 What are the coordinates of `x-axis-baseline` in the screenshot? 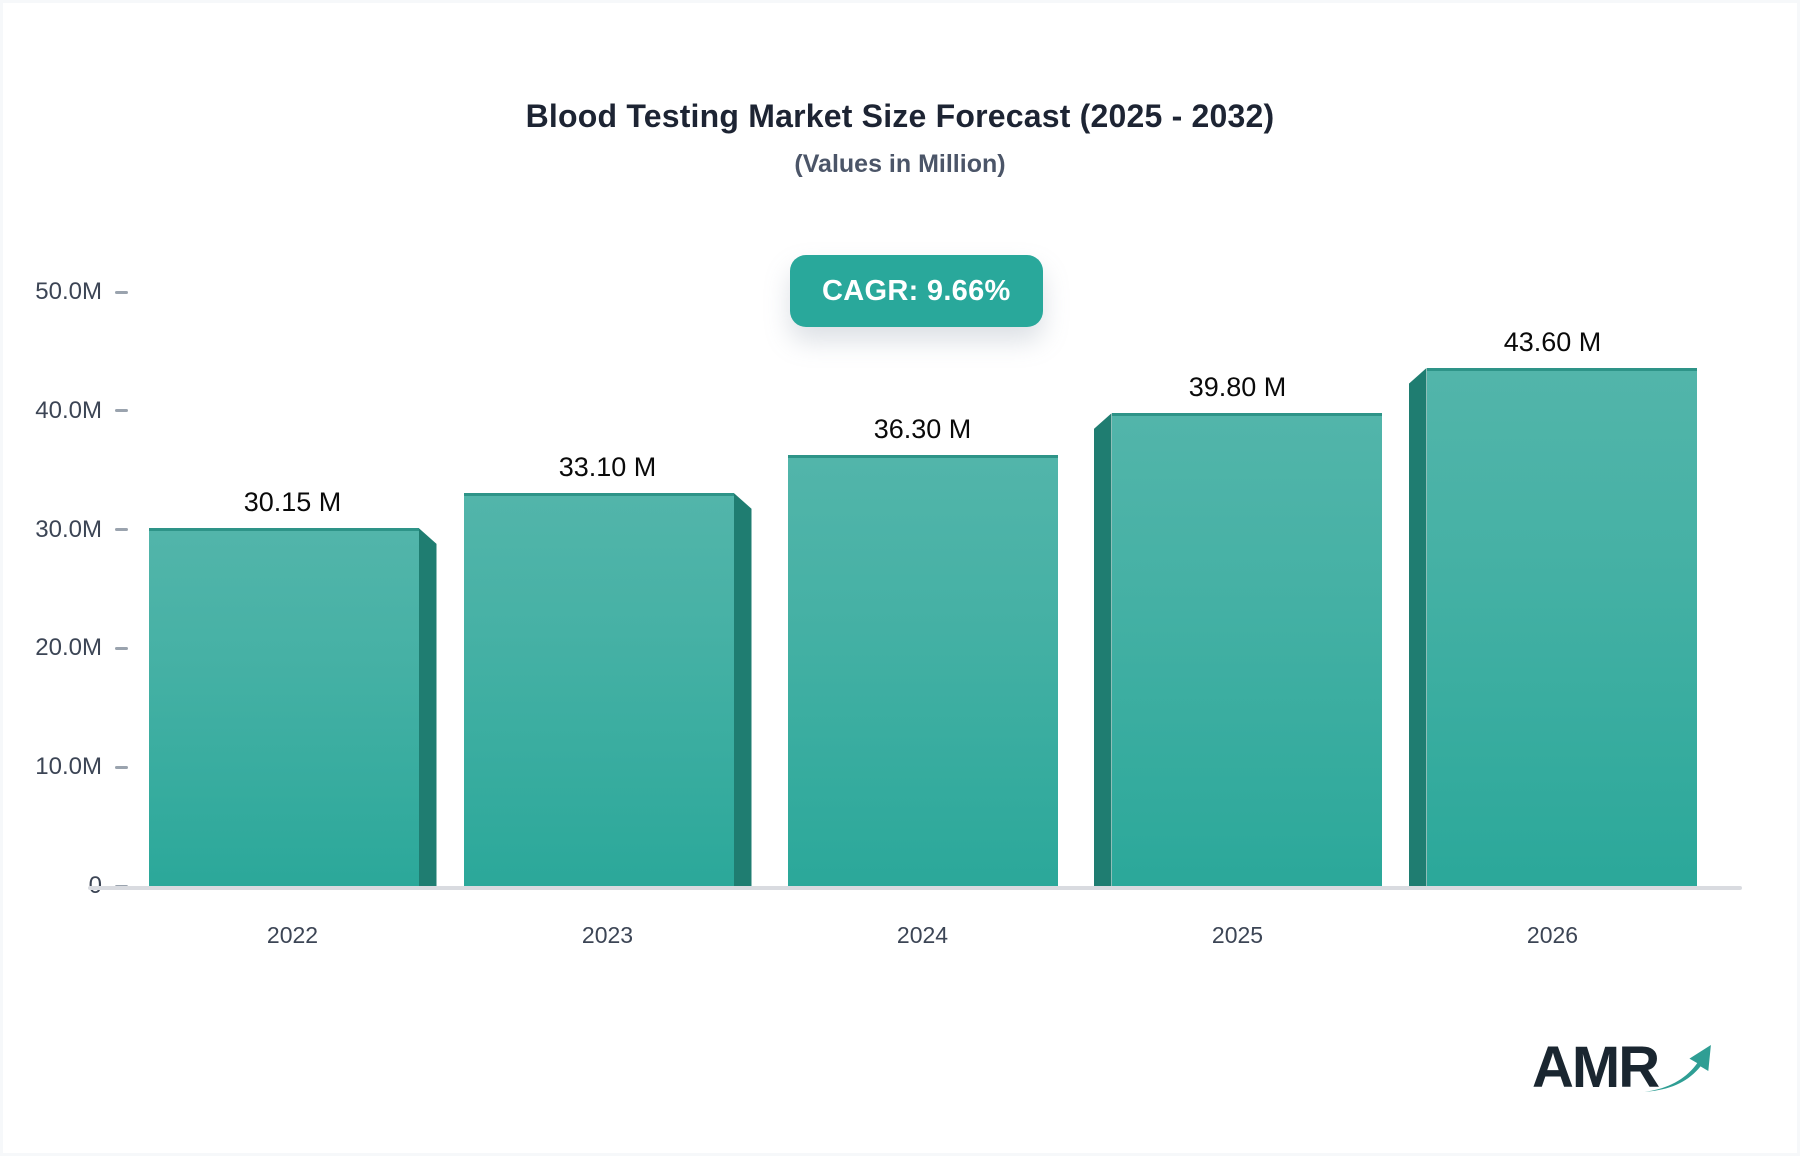 It's located at (915, 888).